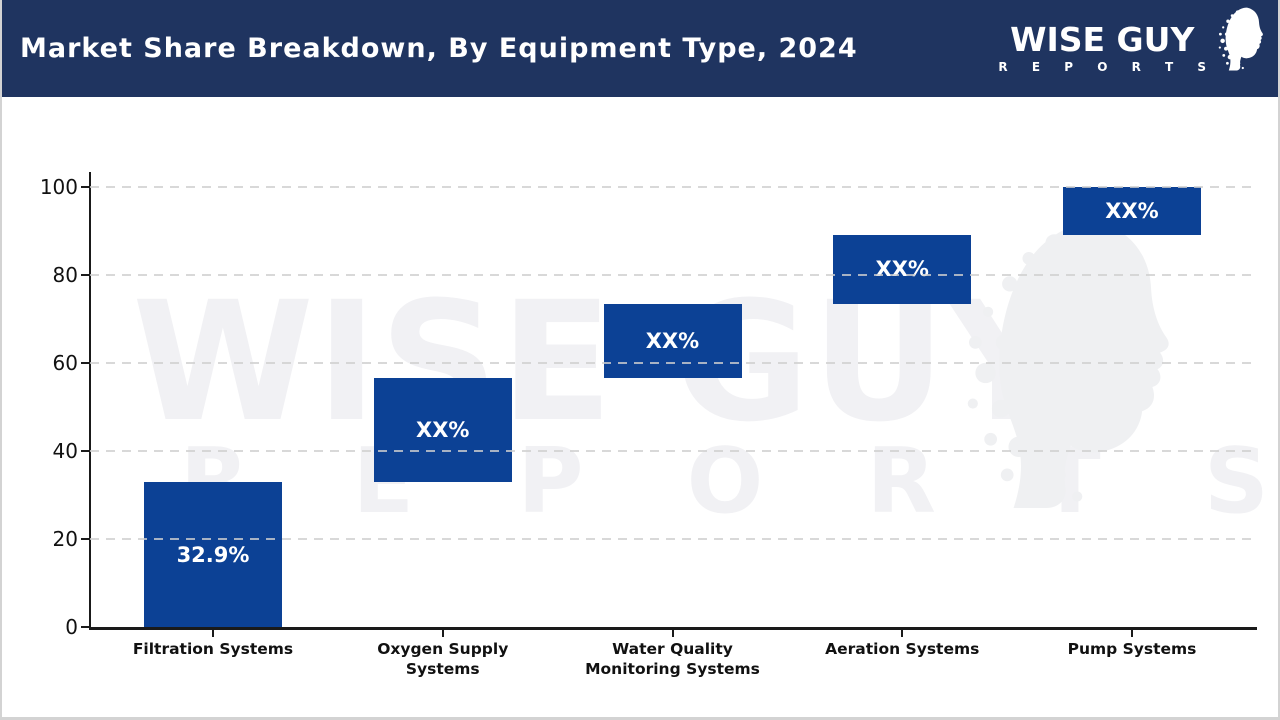 This screenshot has height=720, width=1280. I want to click on x-category-label: Water Quality Monitoring Systems, so click(673, 659).